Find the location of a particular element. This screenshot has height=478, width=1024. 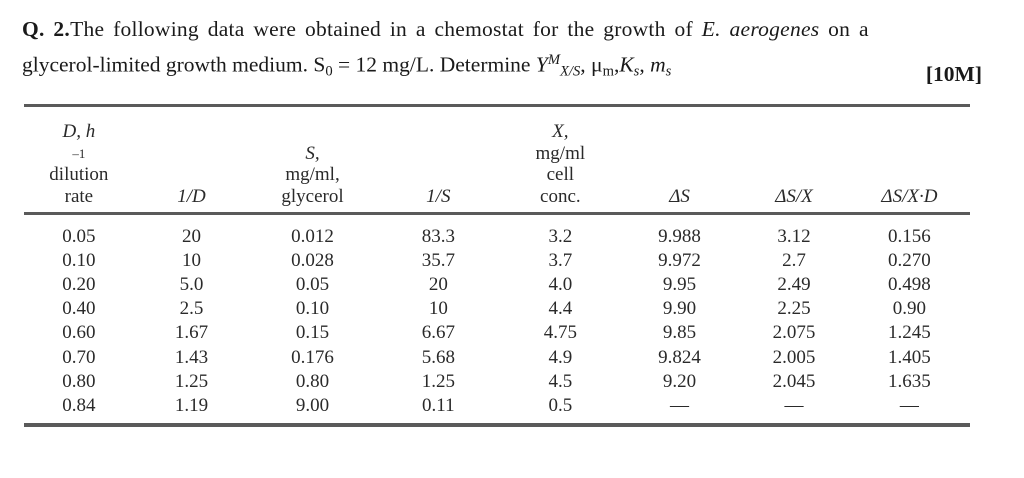

cell-delta-s-over-x: 2.7 is located at coordinates (794, 260).